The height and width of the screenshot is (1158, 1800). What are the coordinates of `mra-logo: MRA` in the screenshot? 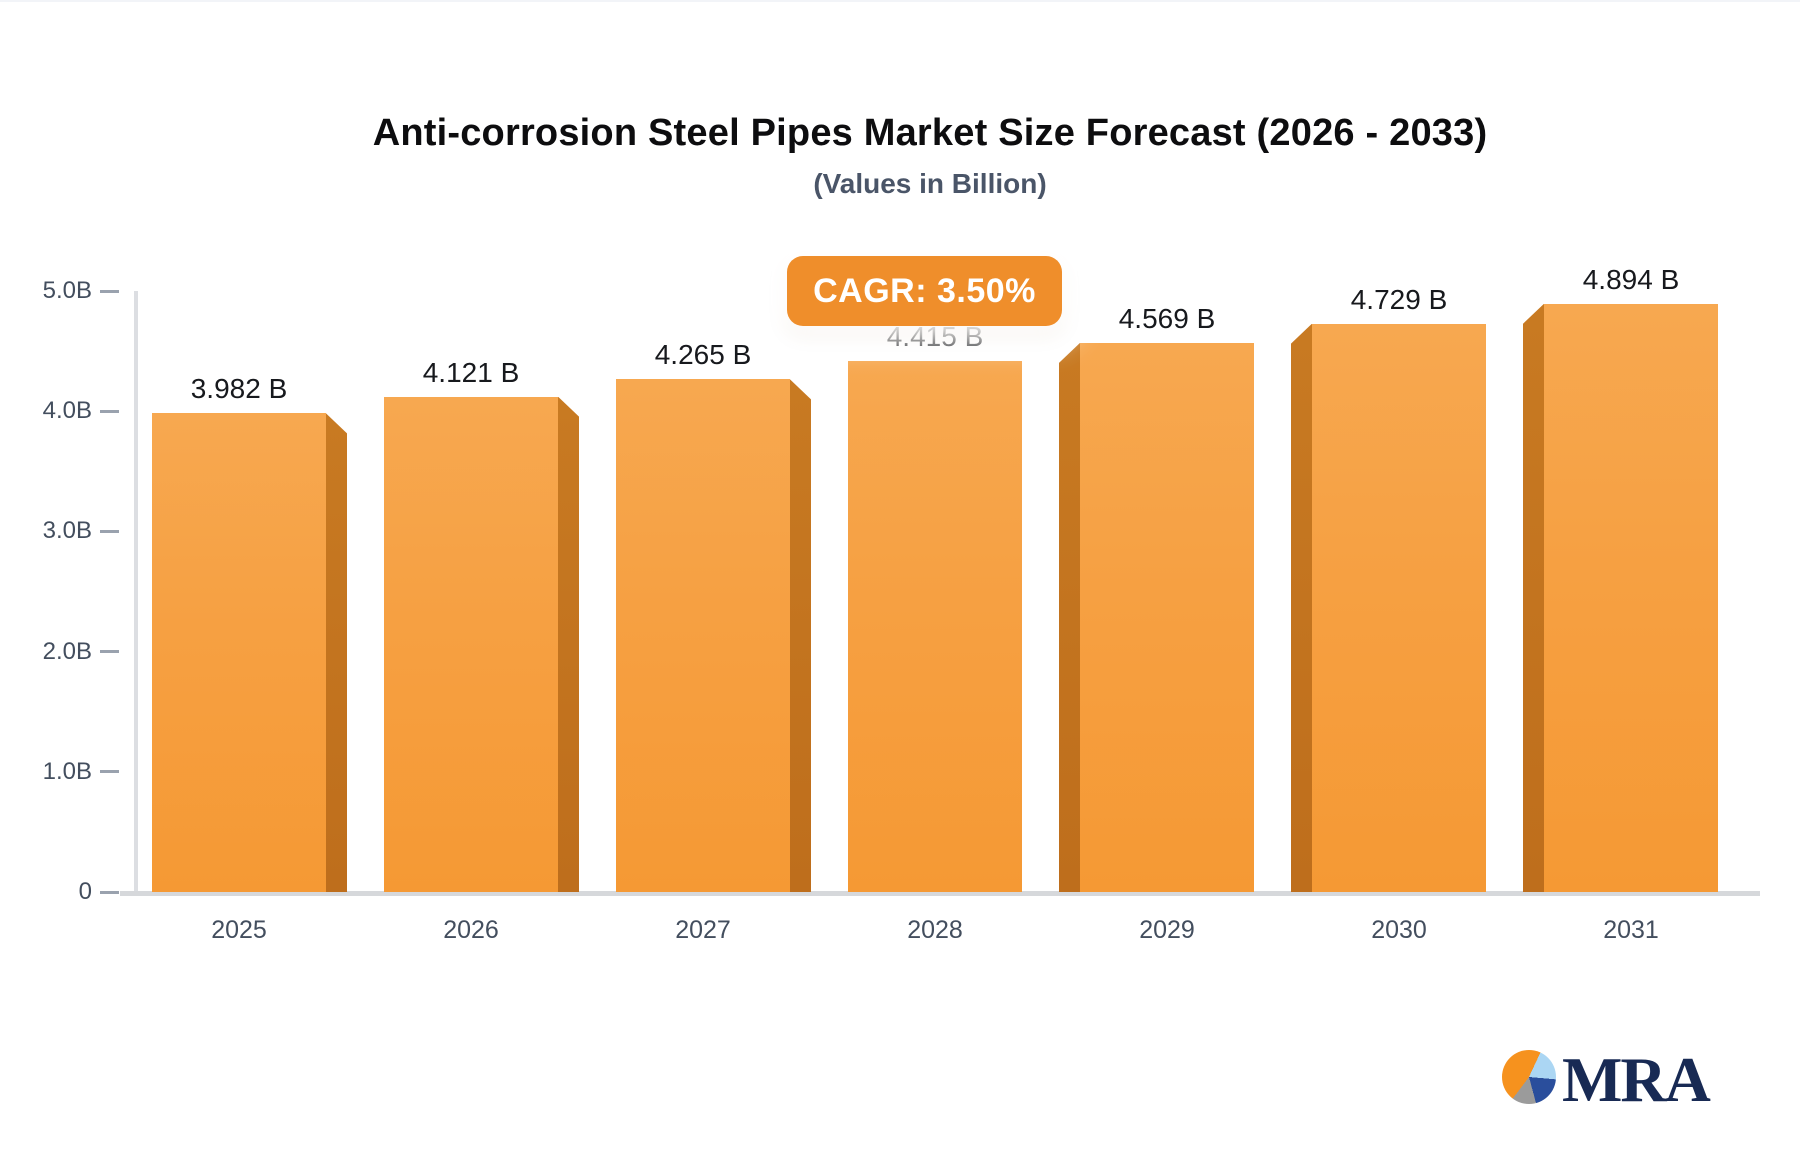 It's located at (1622, 1082).